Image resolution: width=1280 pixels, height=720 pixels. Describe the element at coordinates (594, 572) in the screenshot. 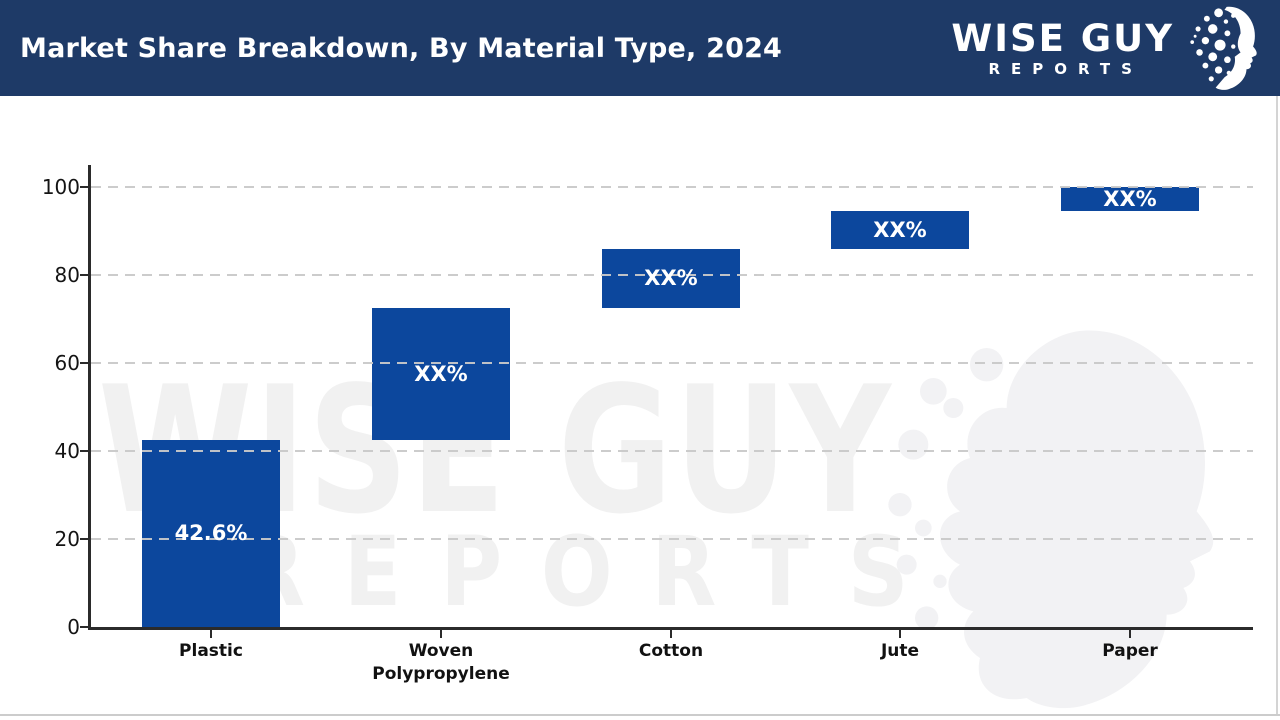

I see `watermark-subtitle: REPORTS` at that location.